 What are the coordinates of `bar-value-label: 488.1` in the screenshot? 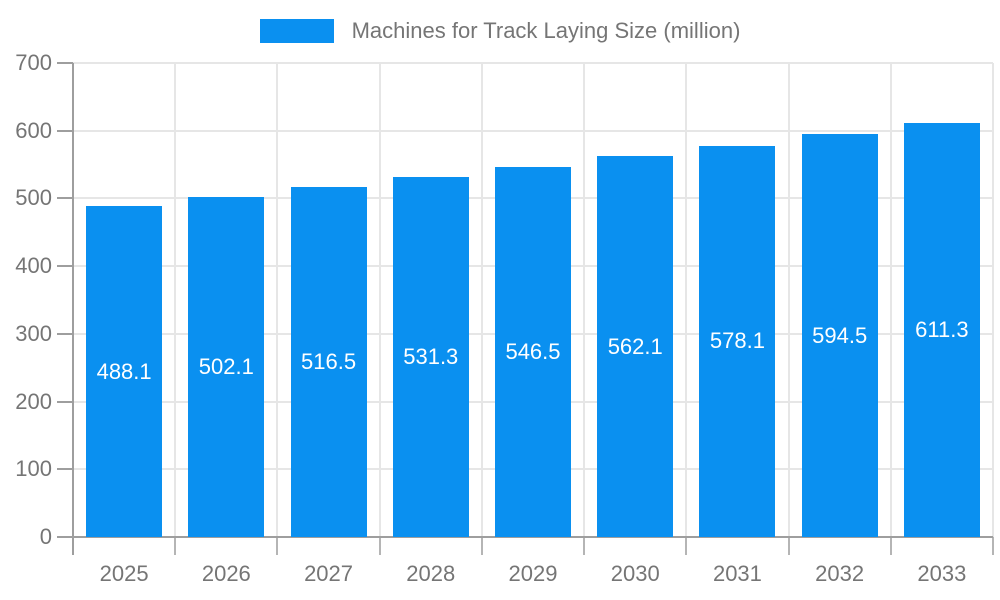 It's located at (124, 371).